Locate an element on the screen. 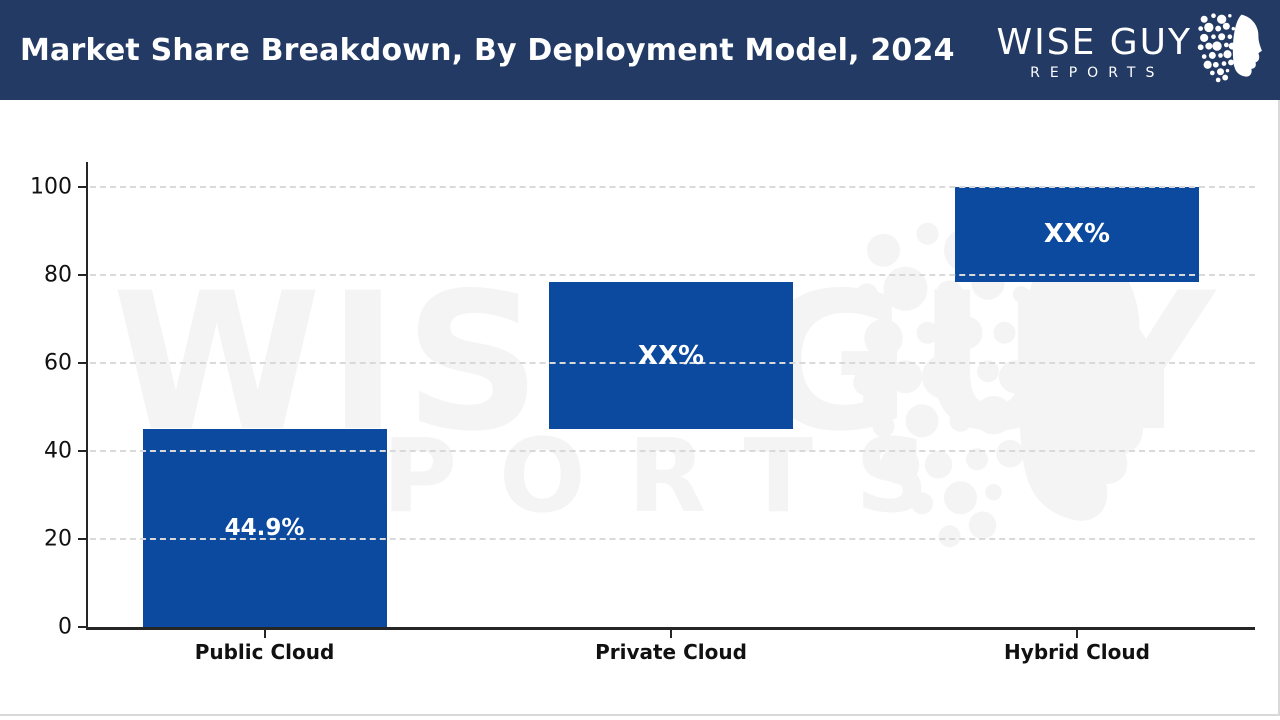  figure-right-border is located at coordinates (1279, 408).